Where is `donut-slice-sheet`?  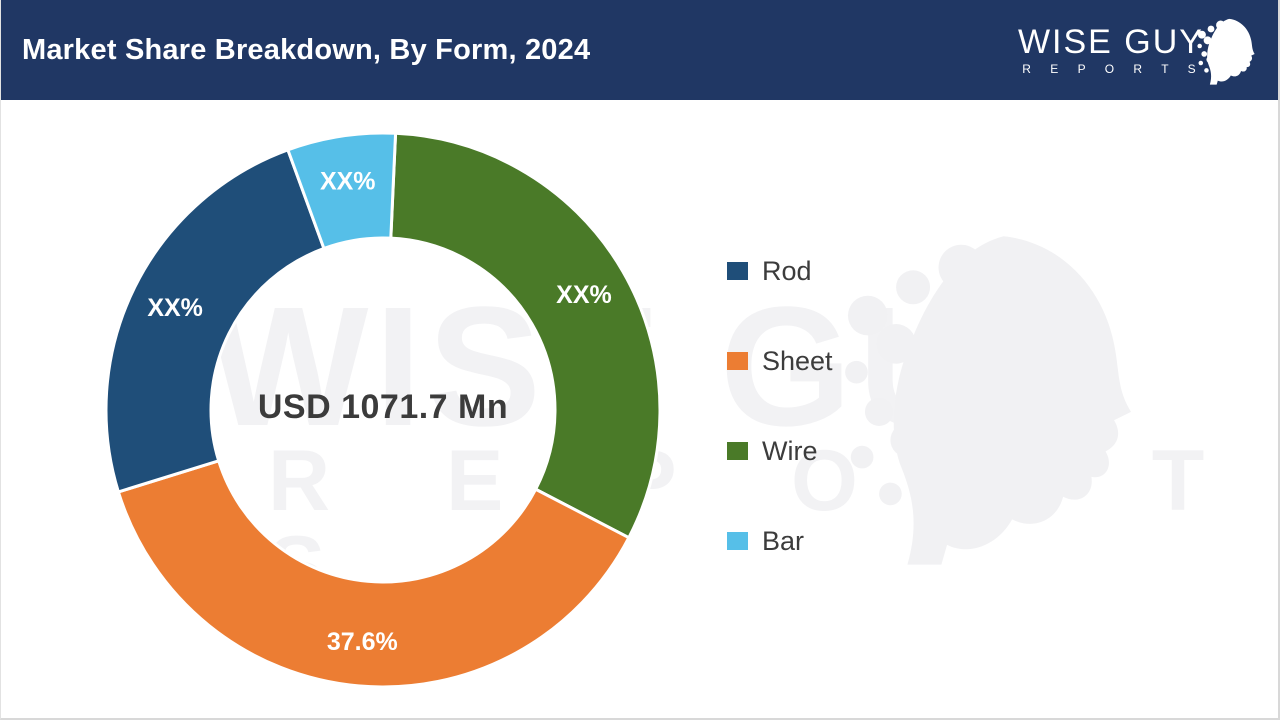 donut-slice-sheet is located at coordinates (373, 574).